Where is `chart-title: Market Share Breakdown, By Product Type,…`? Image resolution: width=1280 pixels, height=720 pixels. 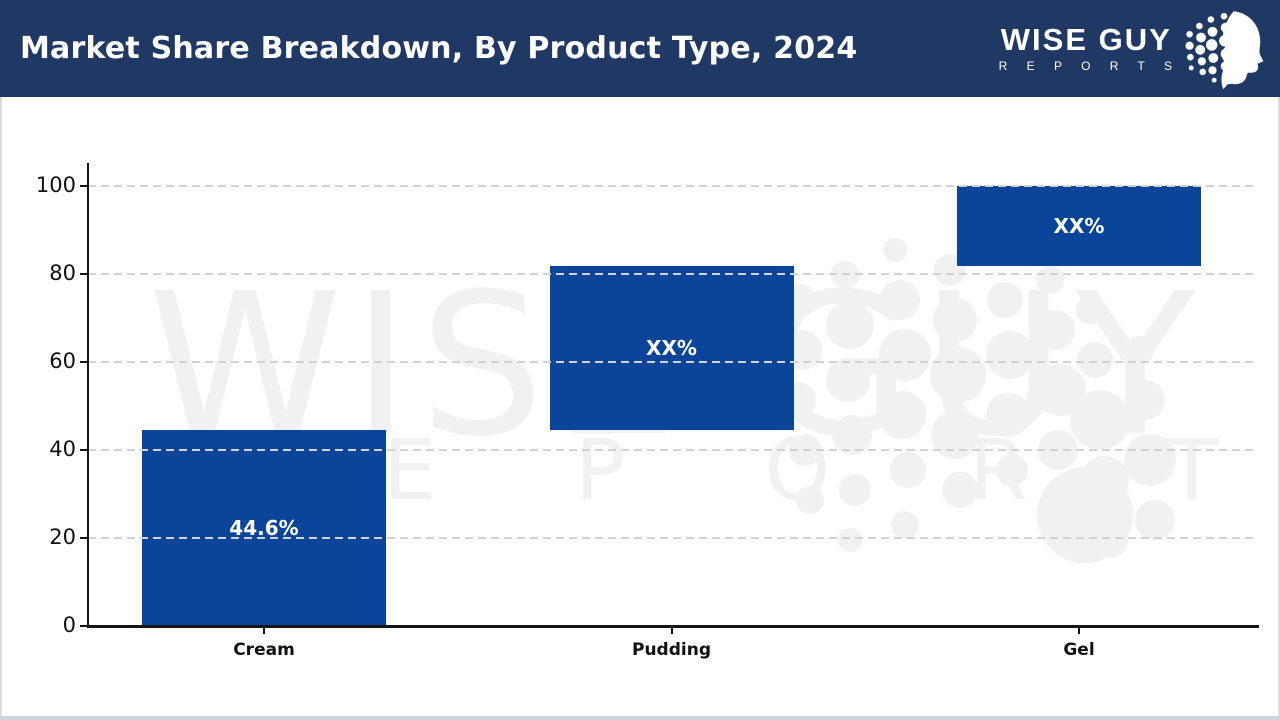 chart-title: Market Share Breakdown, By Product Type,… is located at coordinates (439, 48).